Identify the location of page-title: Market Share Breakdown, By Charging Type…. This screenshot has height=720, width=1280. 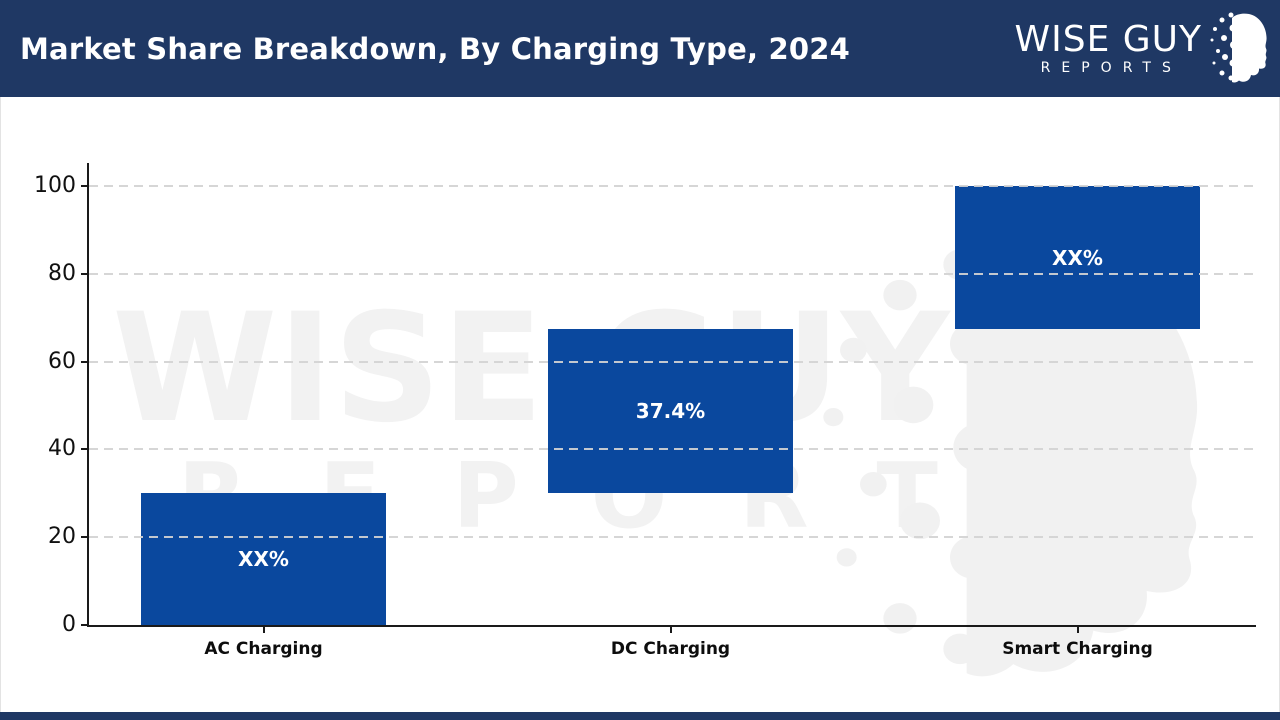
(435, 48).